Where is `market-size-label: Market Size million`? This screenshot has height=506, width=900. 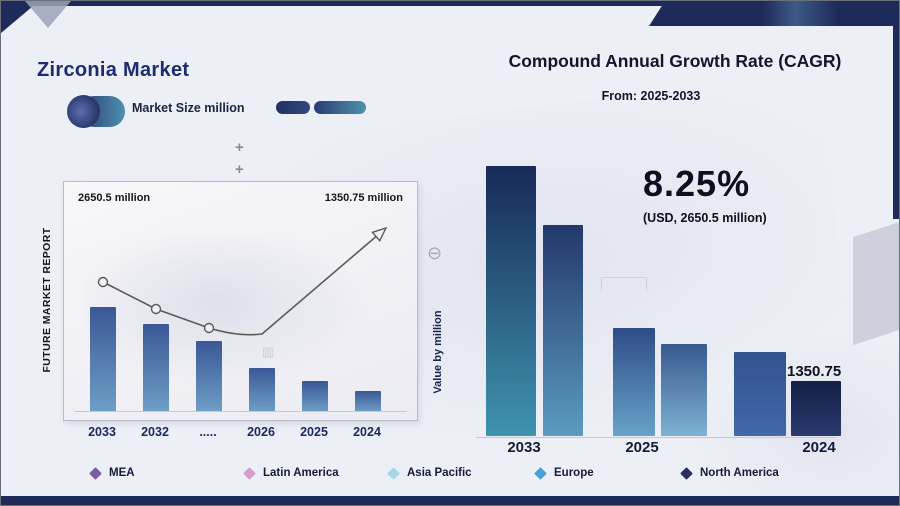 market-size-label: Market Size million is located at coordinates (188, 108).